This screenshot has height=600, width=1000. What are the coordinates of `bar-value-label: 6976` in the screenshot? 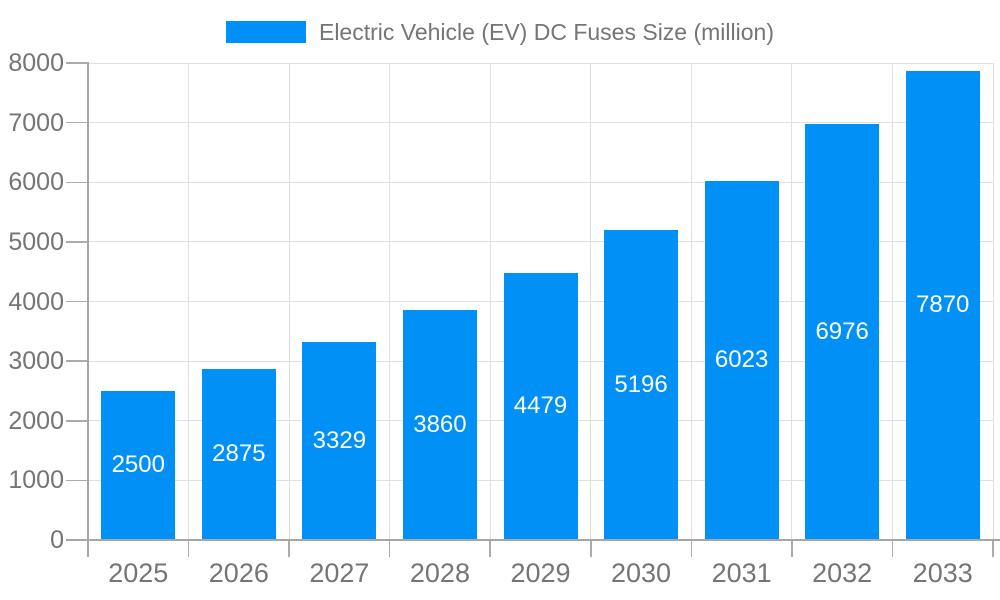 It's located at (842, 332).